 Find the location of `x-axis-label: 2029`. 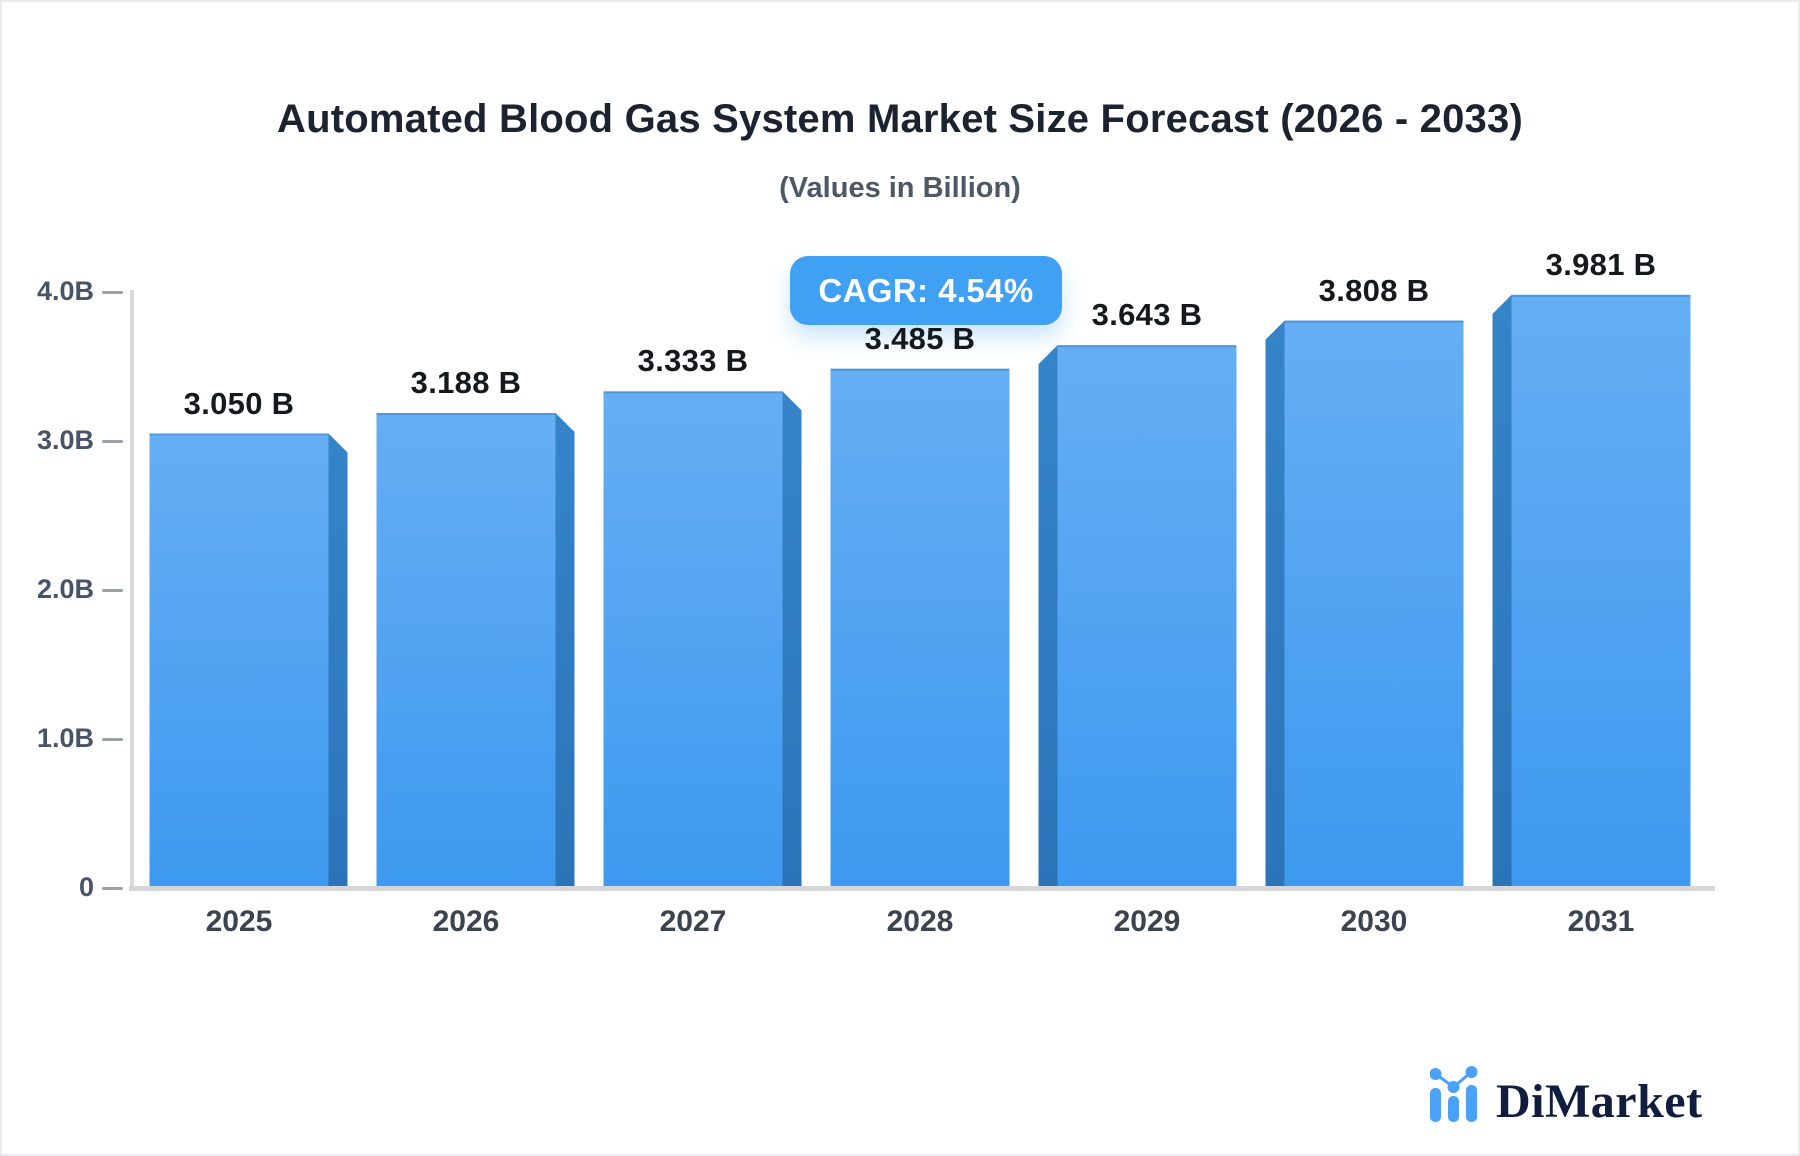

x-axis-label: 2029 is located at coordinates (1147, 921).